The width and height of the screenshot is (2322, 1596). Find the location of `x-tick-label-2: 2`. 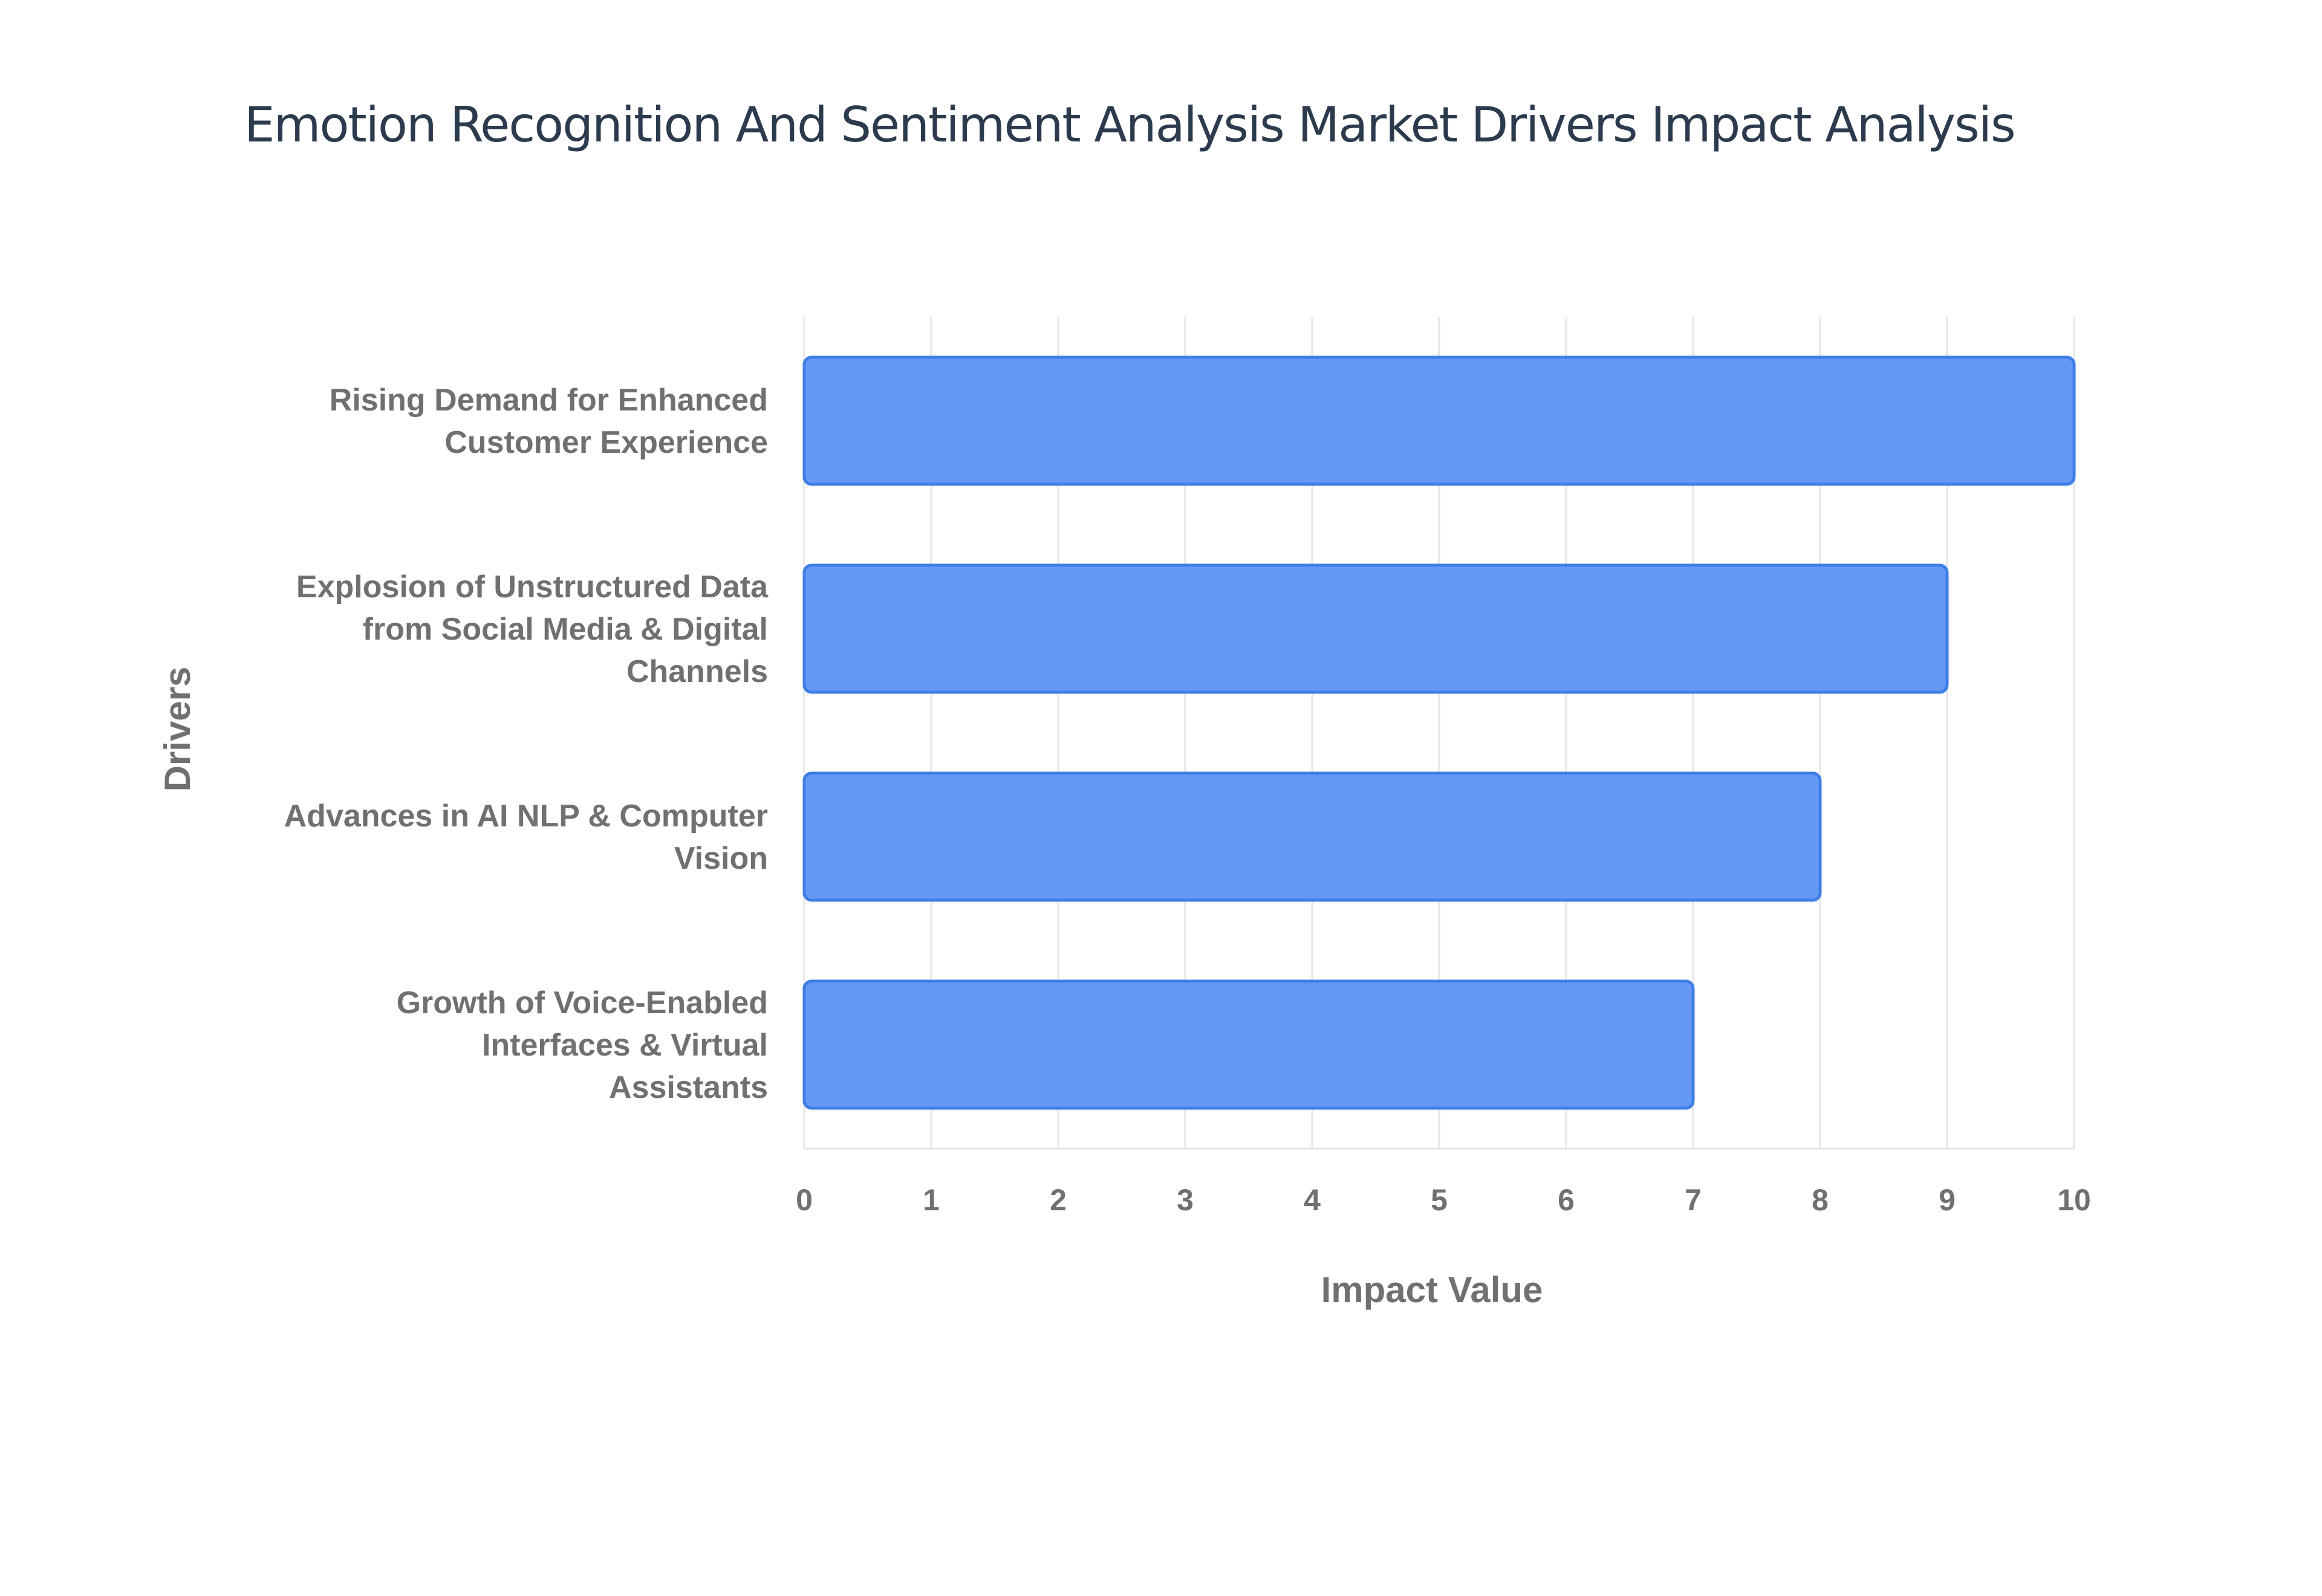

x-tick-label-2: 2 is located at coordinates (1058, 1200).